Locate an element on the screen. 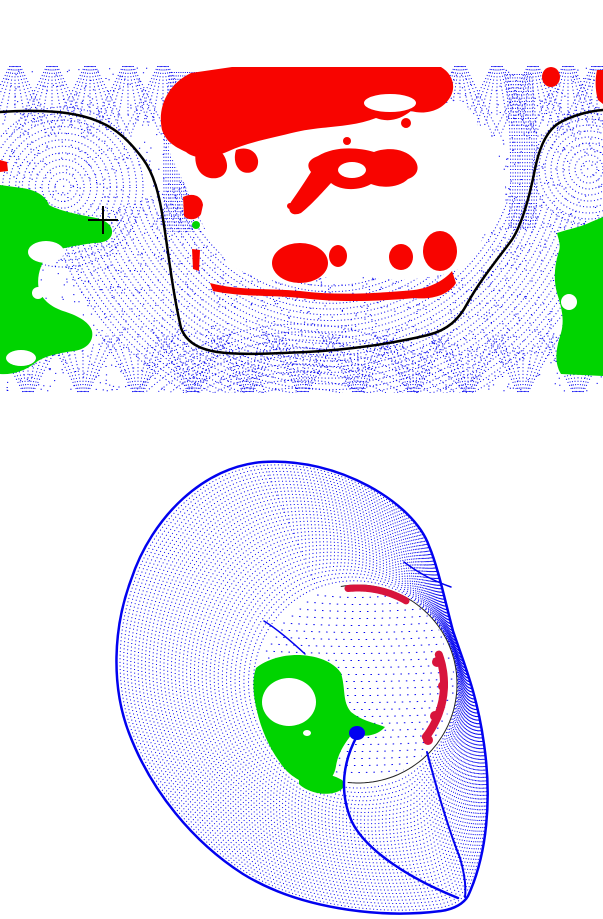 Image resolution: width=603 pixels, height=919 pixels. central-unipolar-white-region is located at coordinates (337, 190).